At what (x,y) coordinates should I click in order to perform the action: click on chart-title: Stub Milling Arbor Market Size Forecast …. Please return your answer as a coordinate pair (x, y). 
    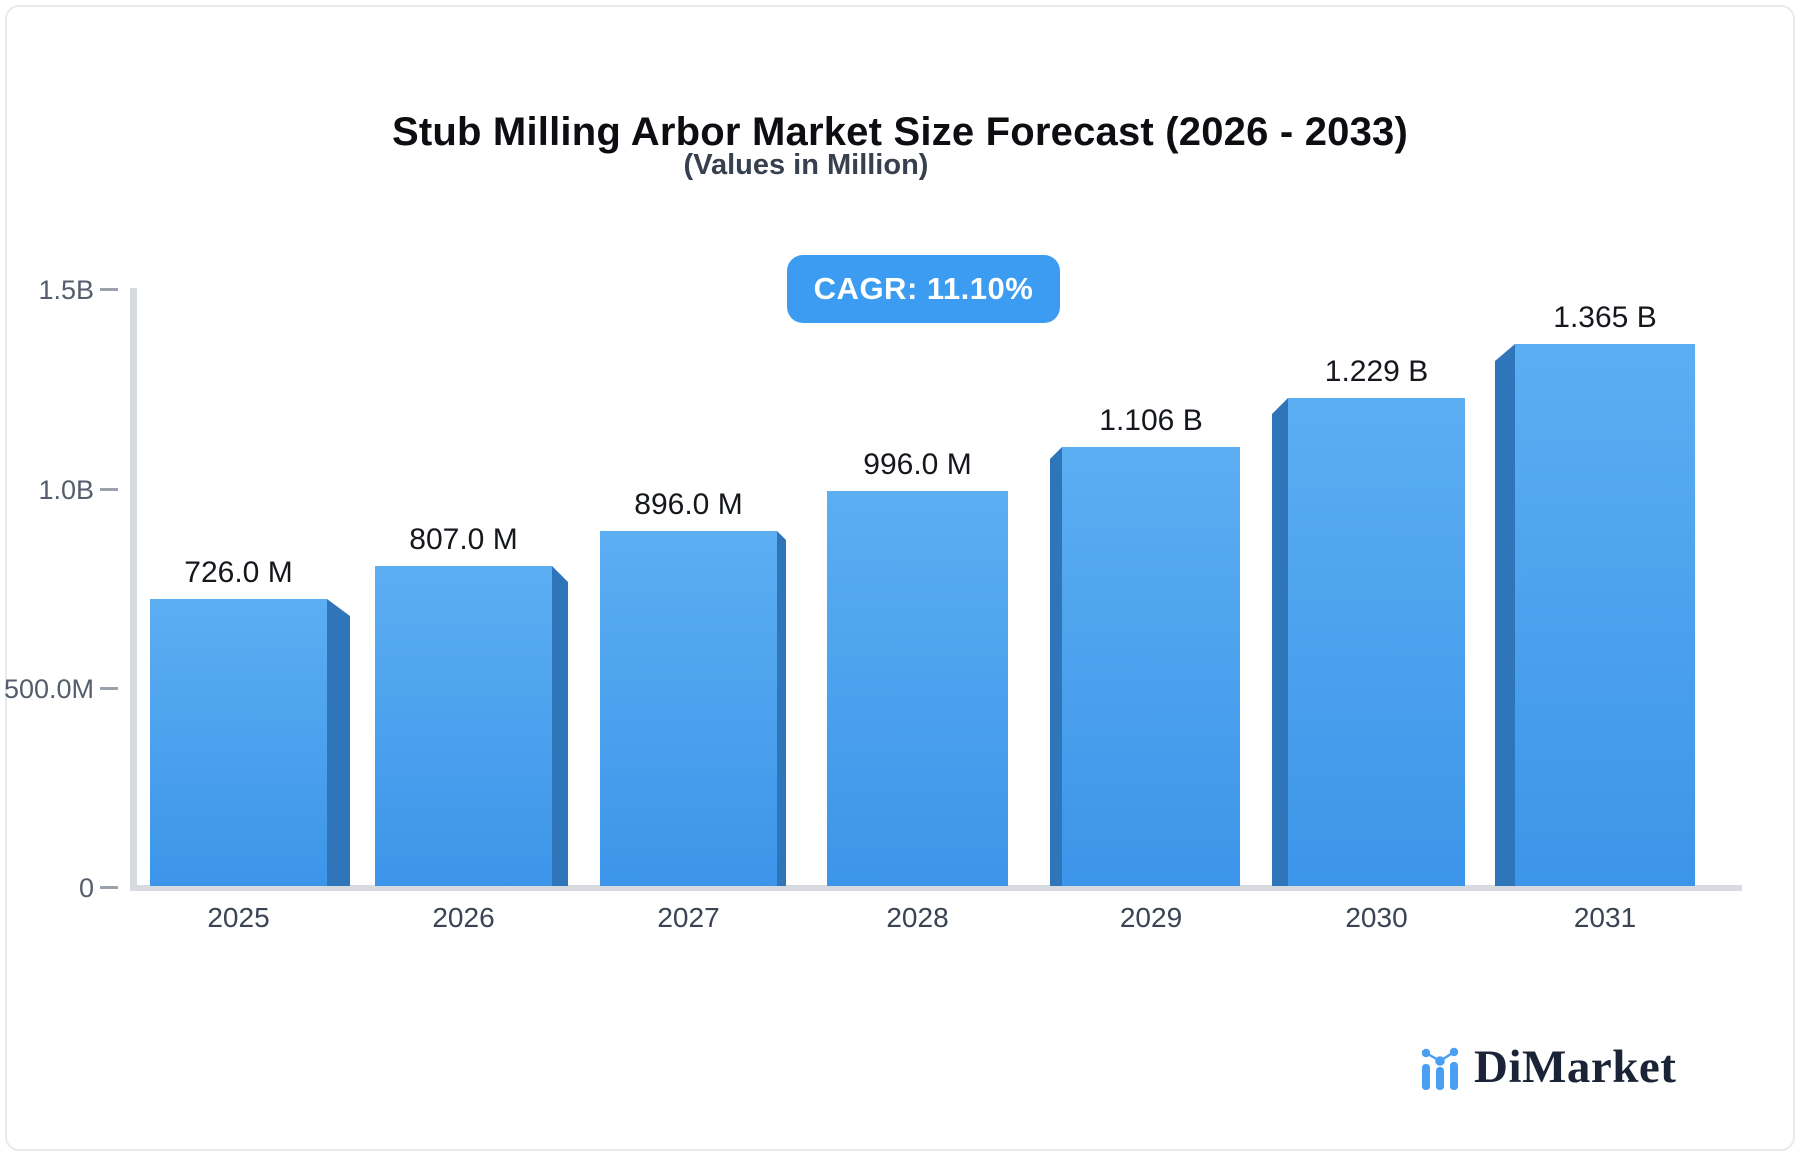
    Looking at the image, I should click on (900, 132).